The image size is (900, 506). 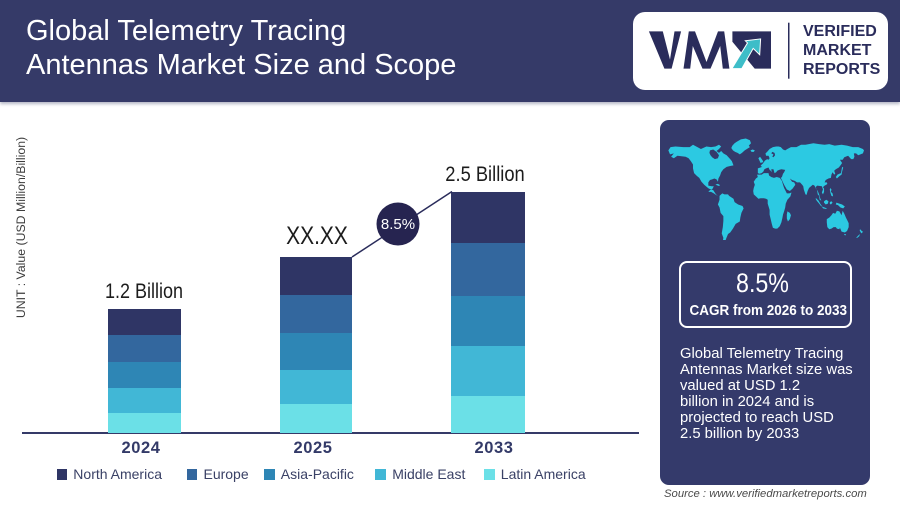 I want to click on svg-text: MARKET, so click(x=837, y=50).